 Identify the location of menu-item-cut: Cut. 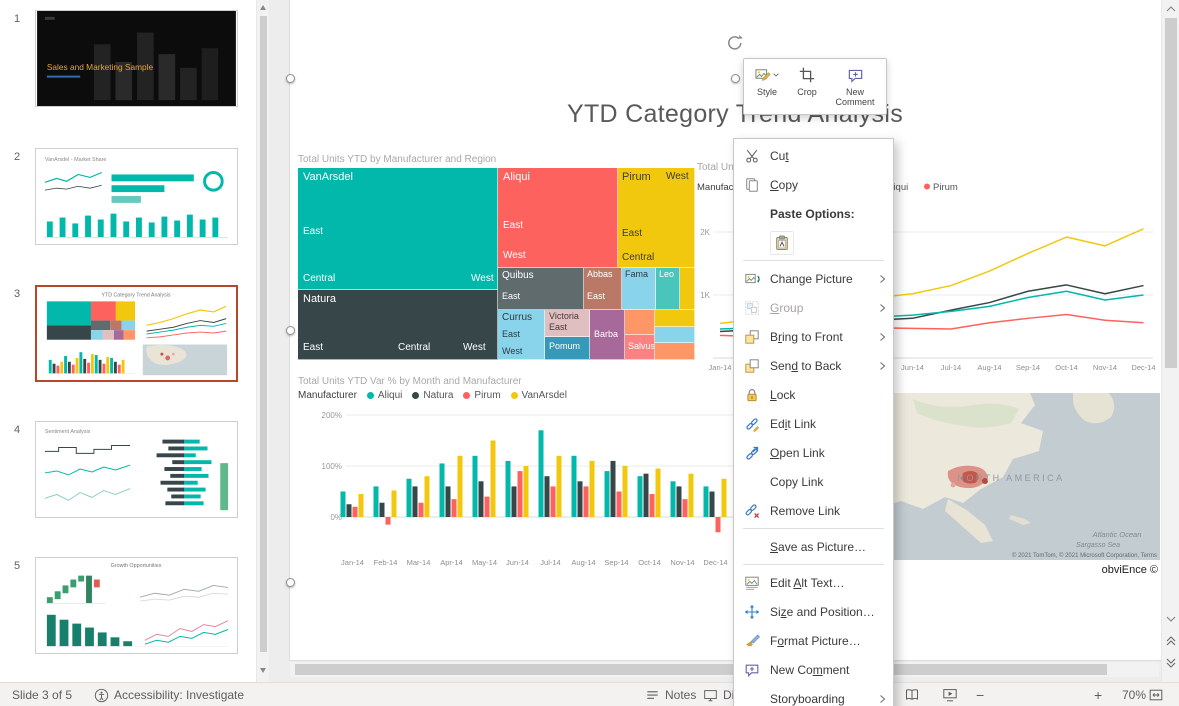
(813, 155).